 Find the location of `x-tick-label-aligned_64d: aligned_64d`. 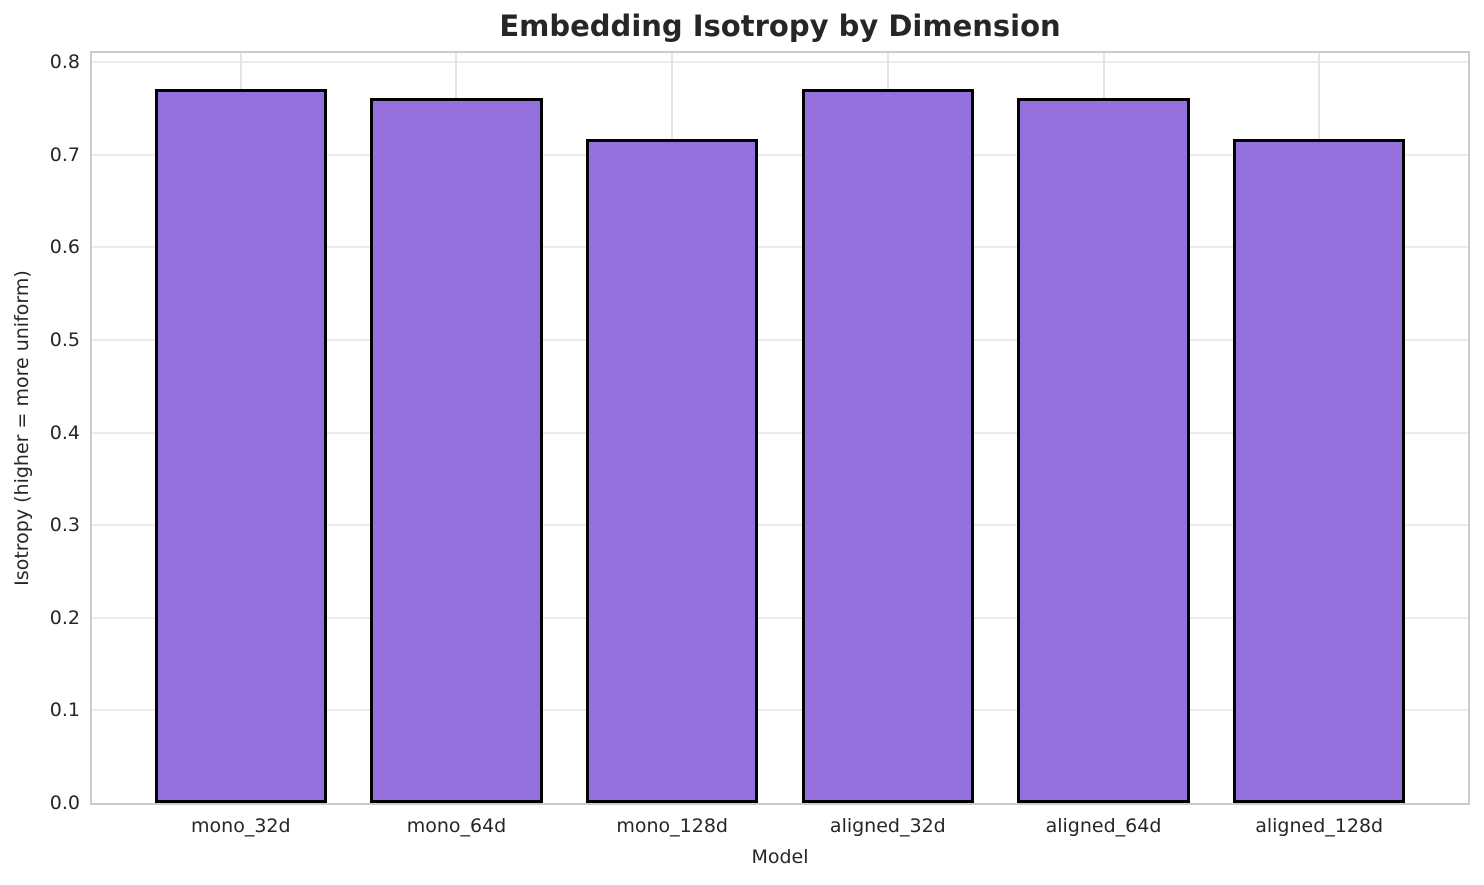

x-tick-label-aligned_64d: aligned_64d is located at coordinates (1103, 826).